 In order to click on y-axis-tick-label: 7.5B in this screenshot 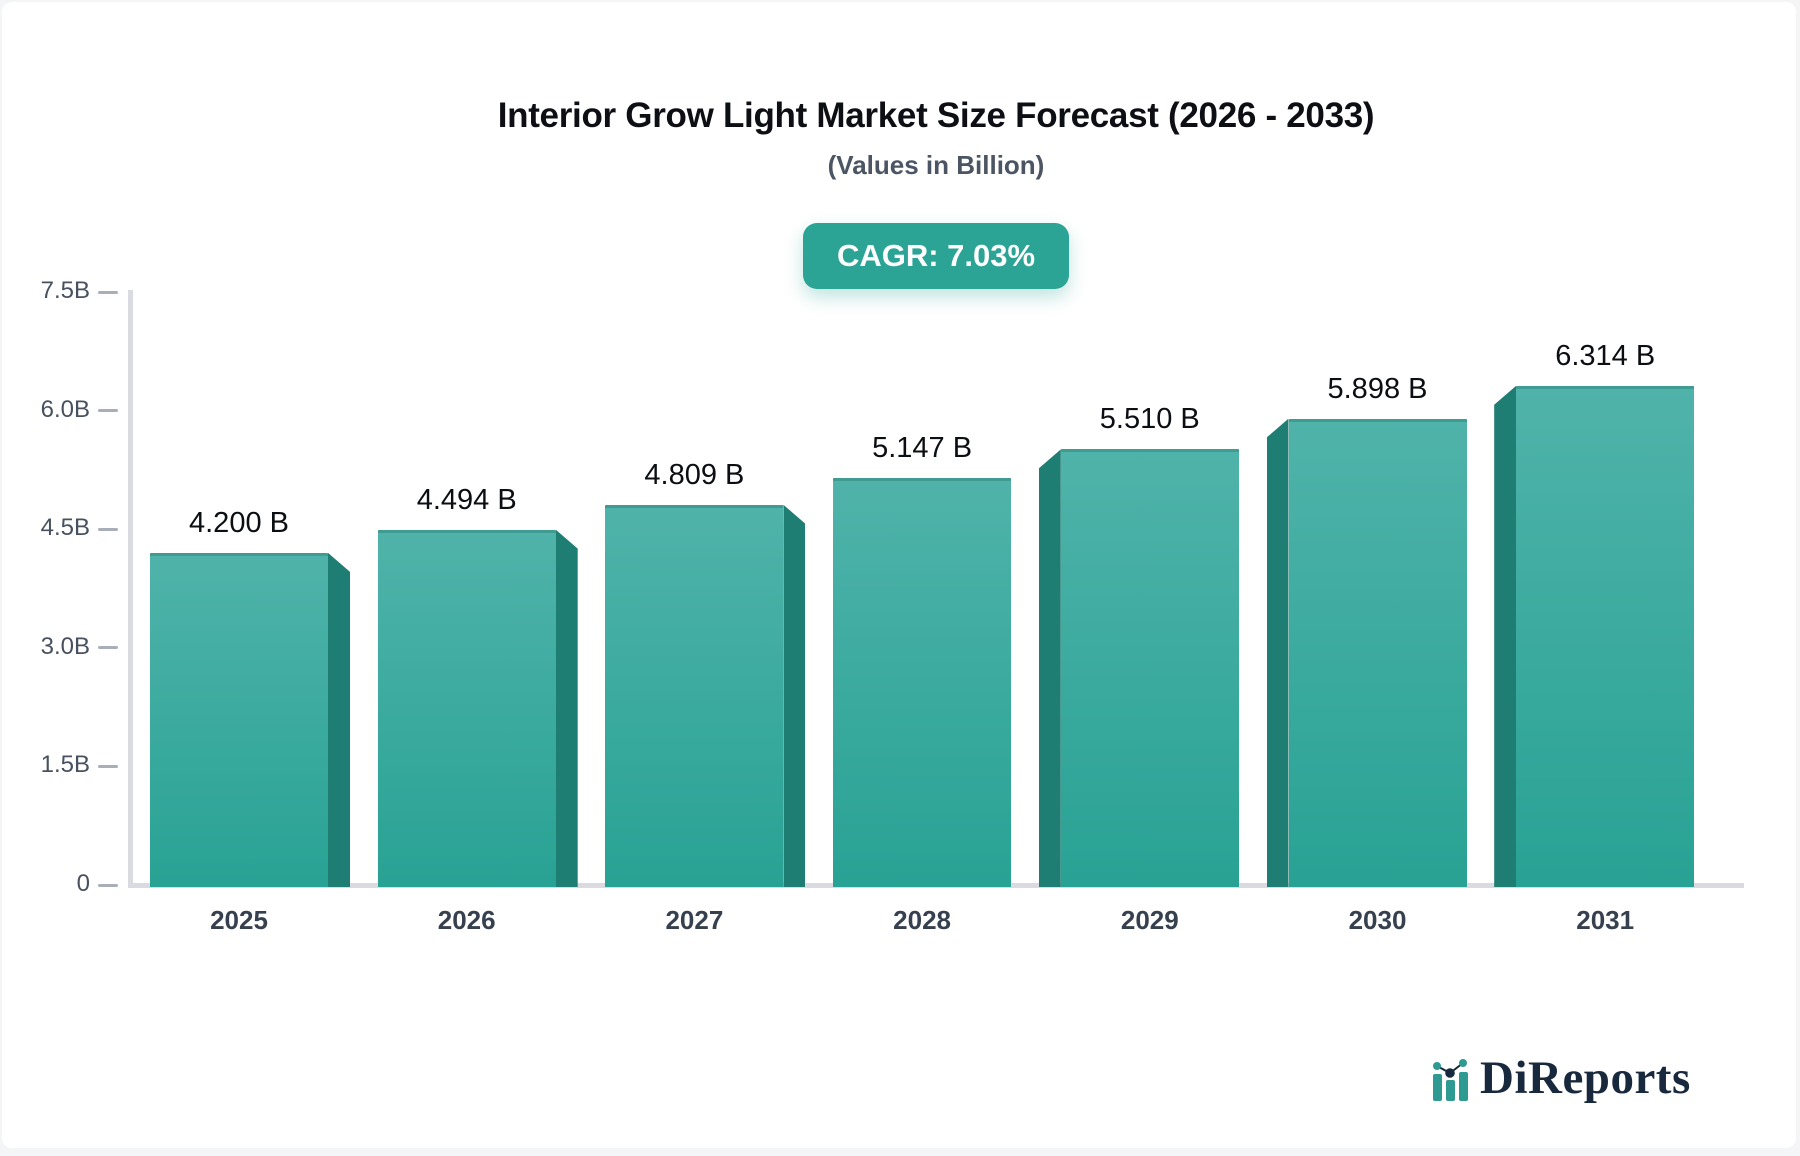, I will do `click(65, 290)`.